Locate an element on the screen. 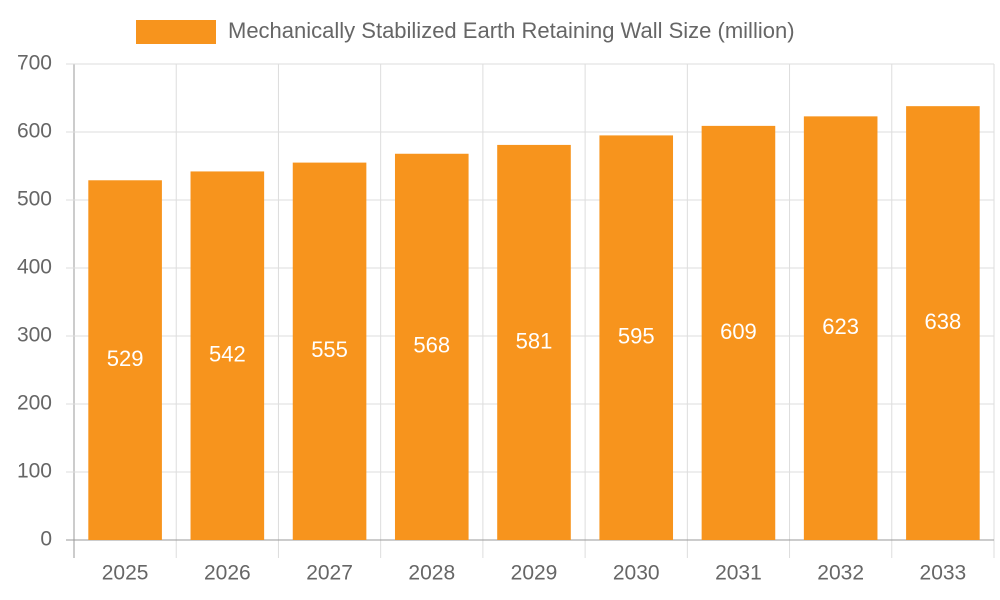 The width and height of the screenshot is (1000, 600). x-tick-label: 2029 is located at coordinates (534, 573).